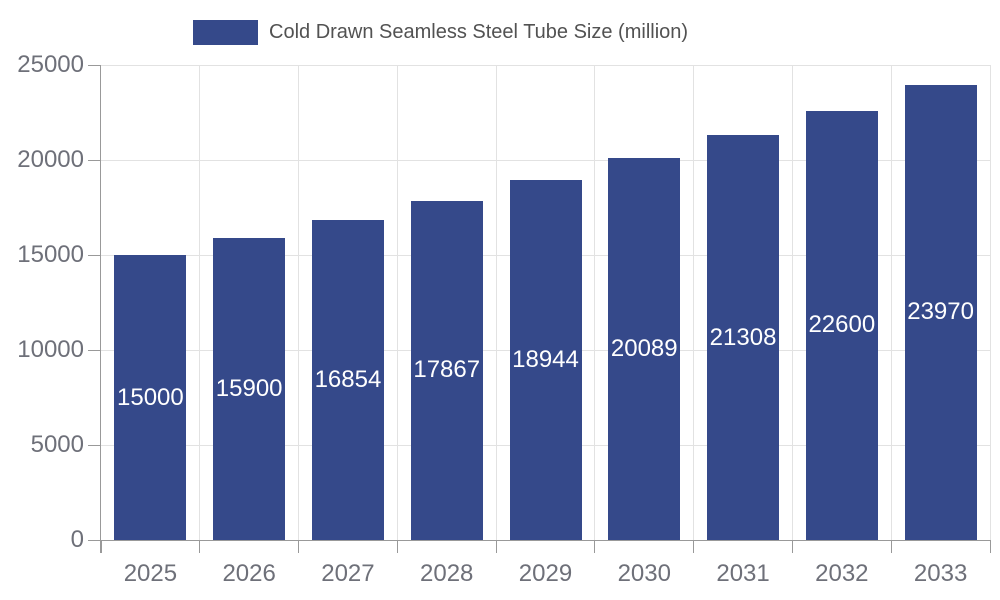 This screenshot has width=1000, height=600. Describe the element at coordinates (940, 573) in the screenshot. I see `x-tick-label: 2033` at that location.